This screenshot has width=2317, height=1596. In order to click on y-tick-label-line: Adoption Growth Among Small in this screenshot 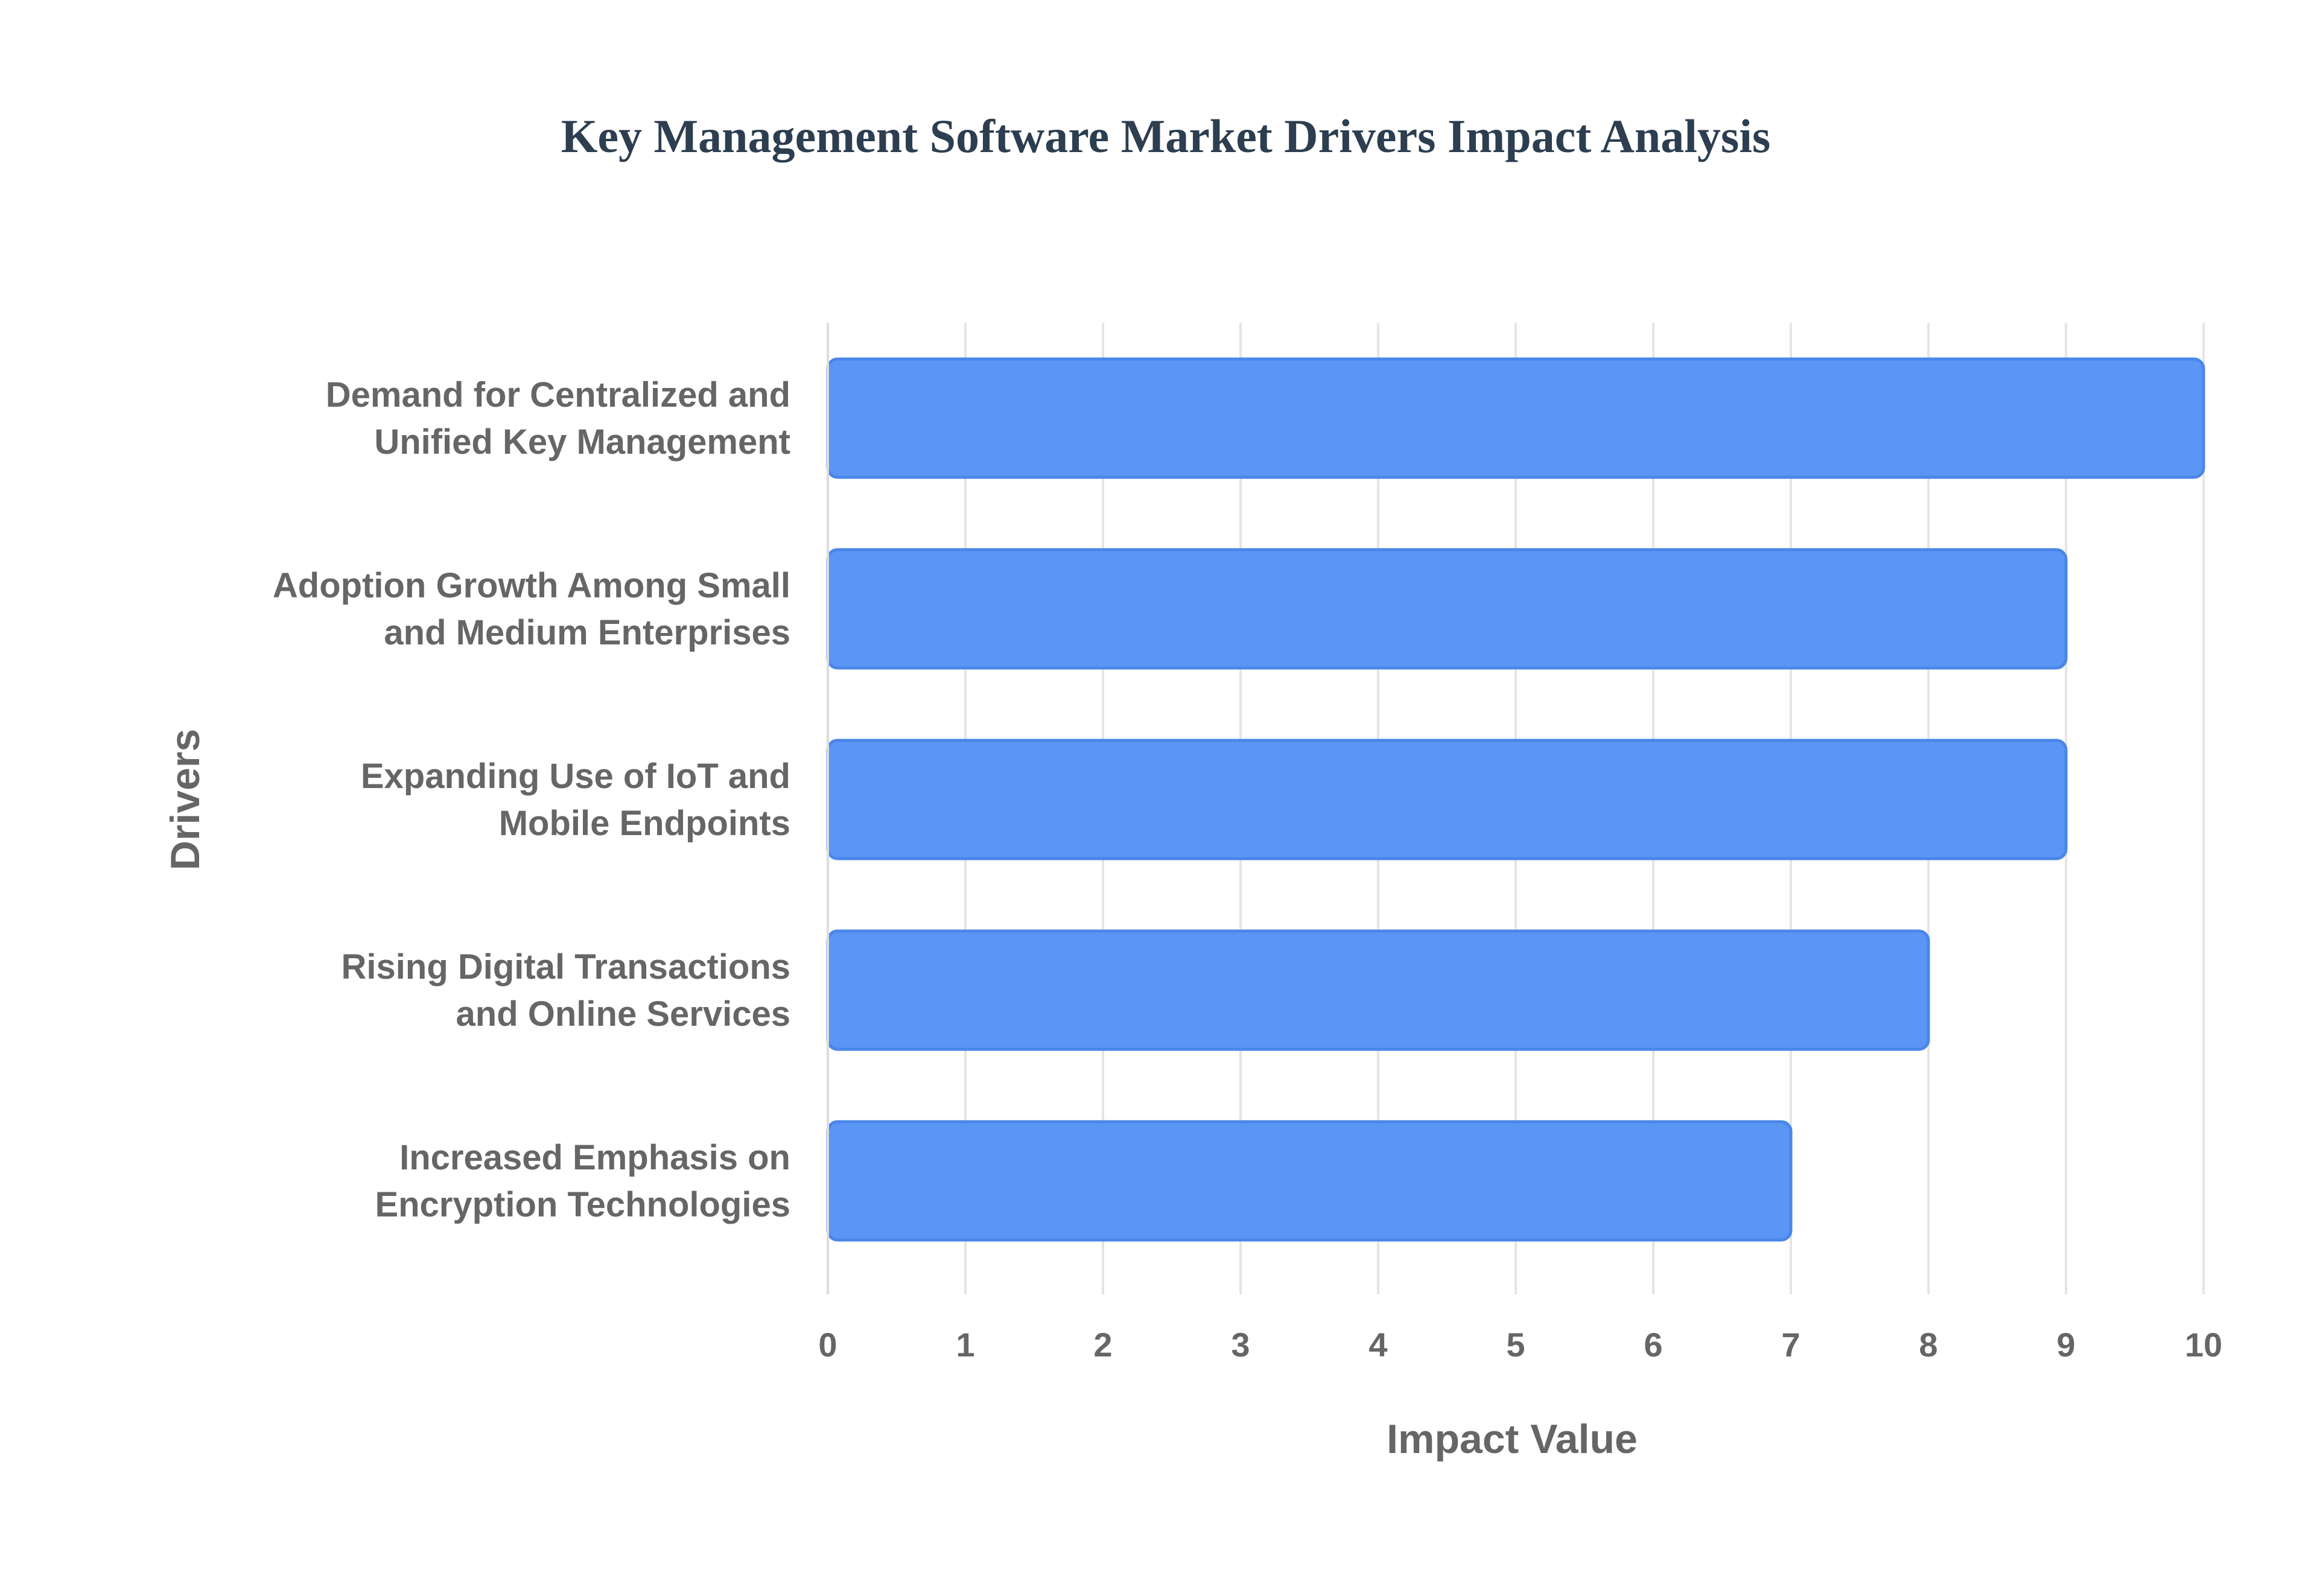, I will do `click(531, 586)`.